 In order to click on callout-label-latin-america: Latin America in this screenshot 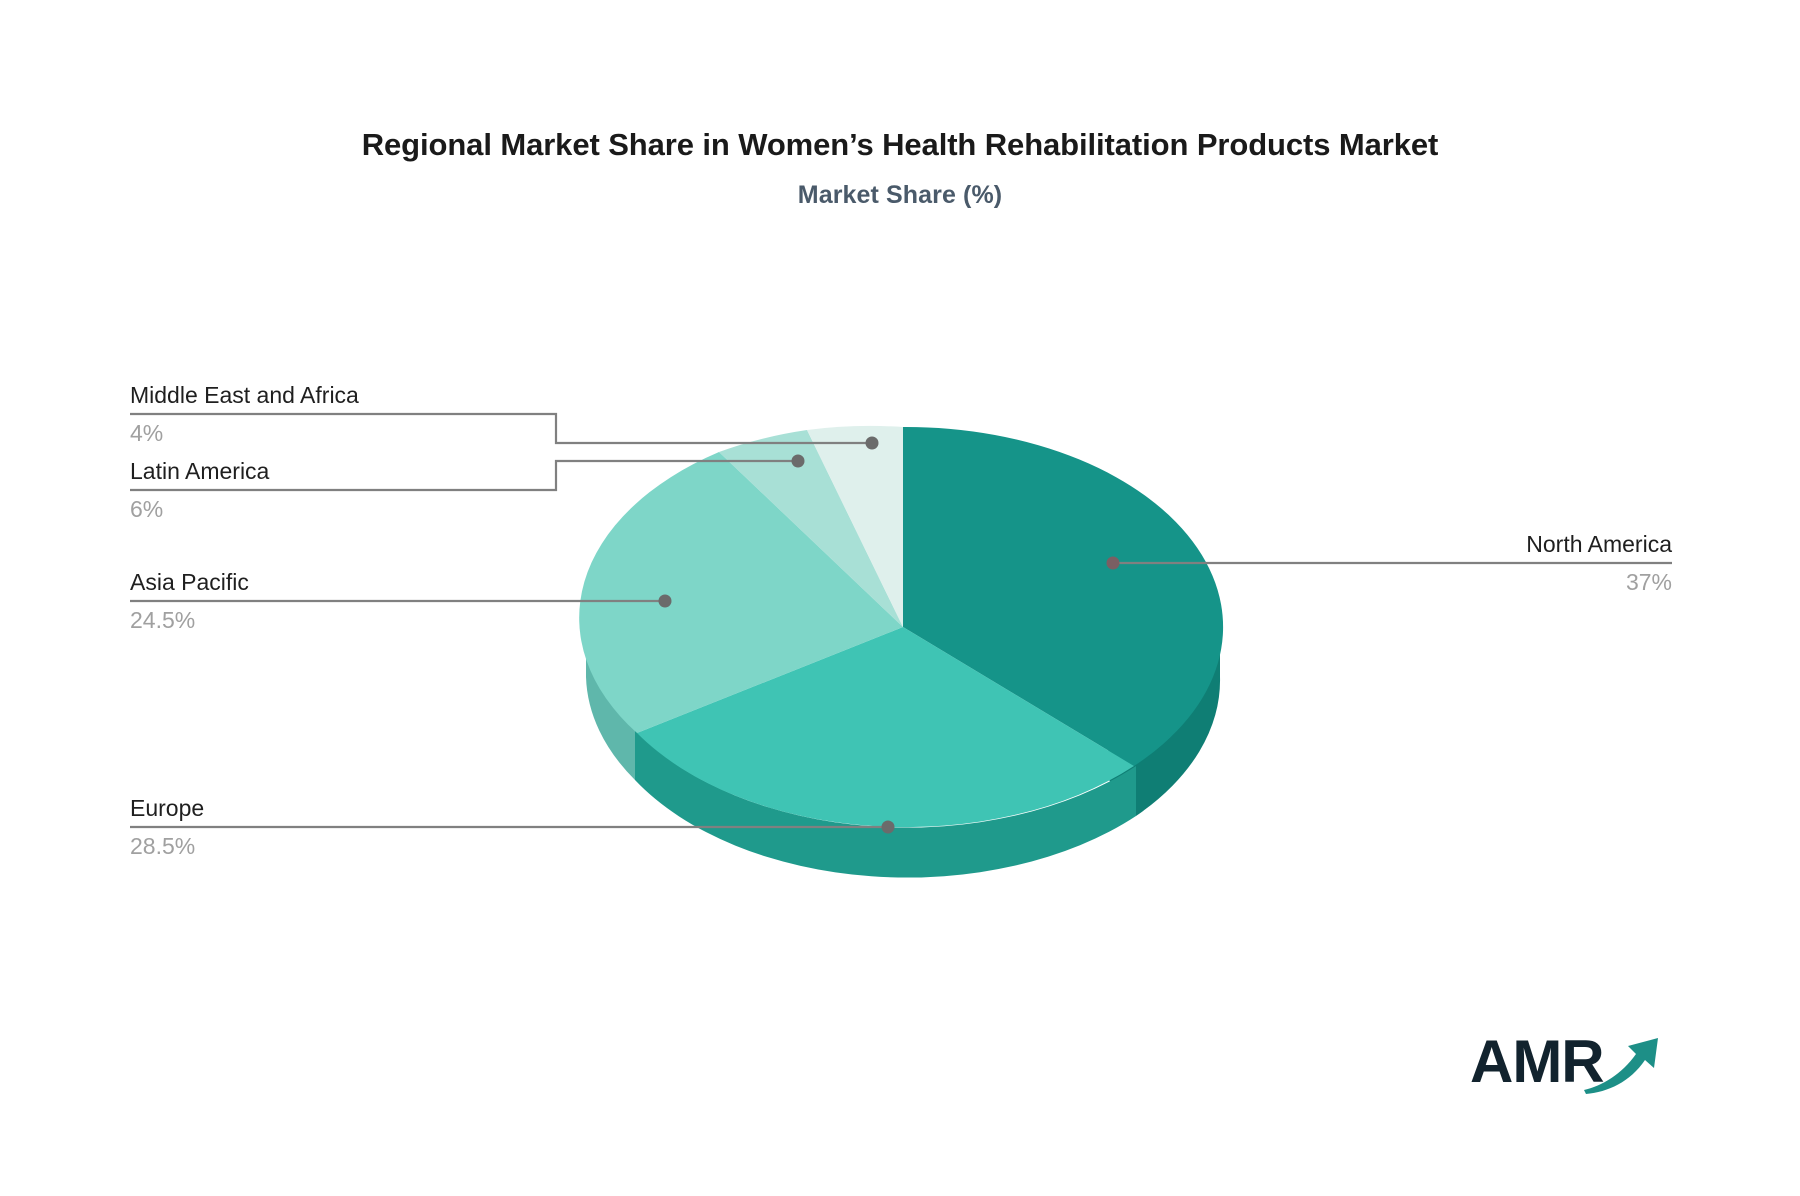, I will do `click(200, 471)`.